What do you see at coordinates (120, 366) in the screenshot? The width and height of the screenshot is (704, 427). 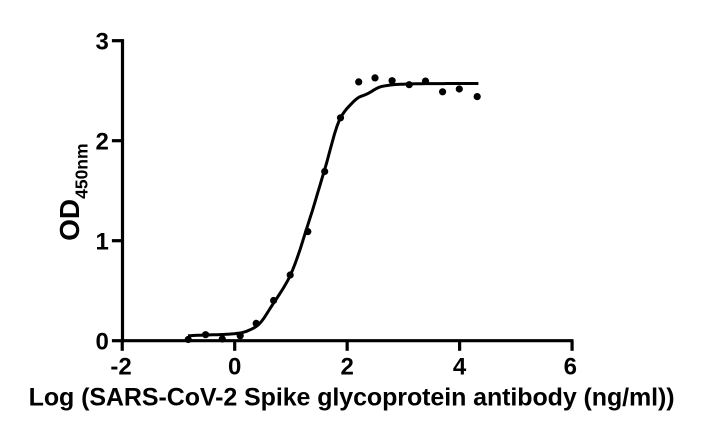 I see `svg-text: -2` at bounding box center [120, 366].